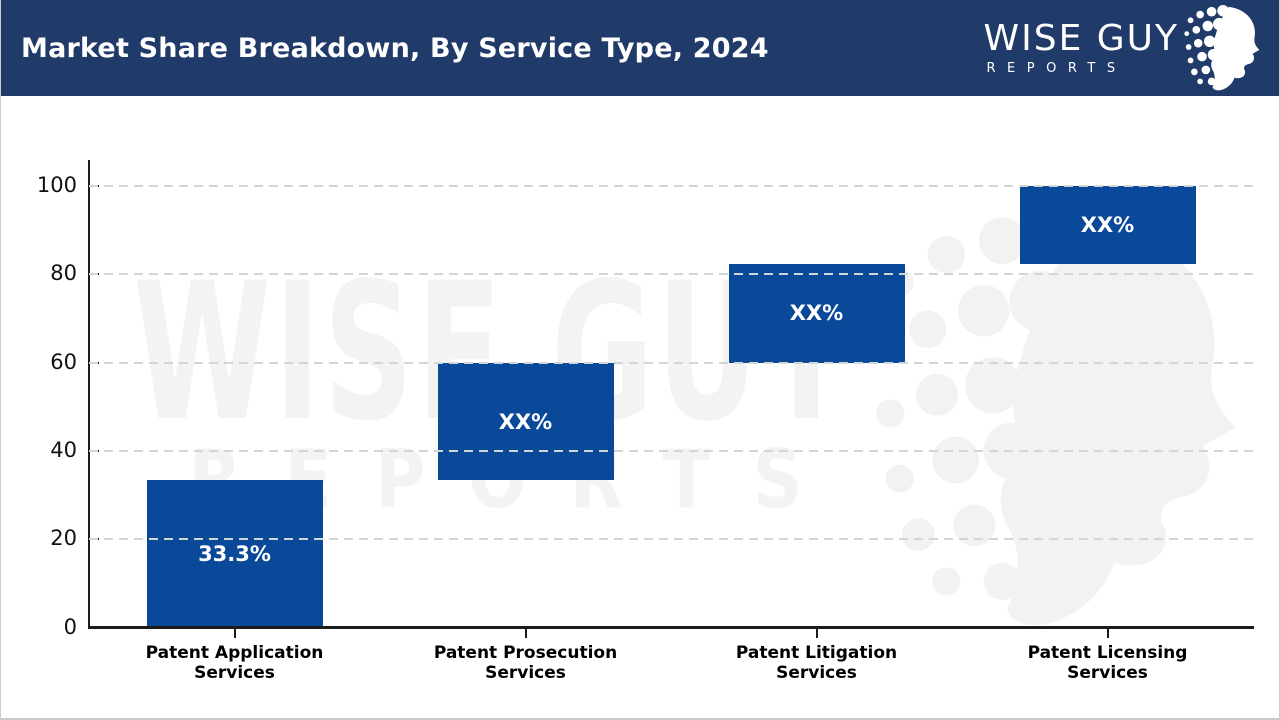 The image size is (1280, 720). Describe the element at coordinates (70, 626) in the screenshot. I see `y-tick-label: 0` at that location.